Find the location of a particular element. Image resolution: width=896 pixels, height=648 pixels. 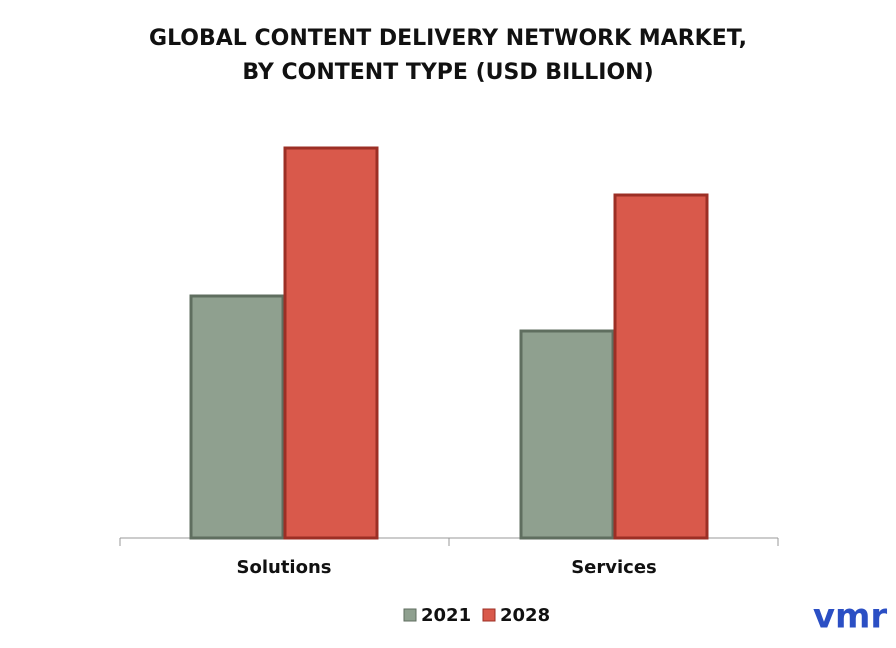

legend-label: 2028 is located at coordinates (525, 615).